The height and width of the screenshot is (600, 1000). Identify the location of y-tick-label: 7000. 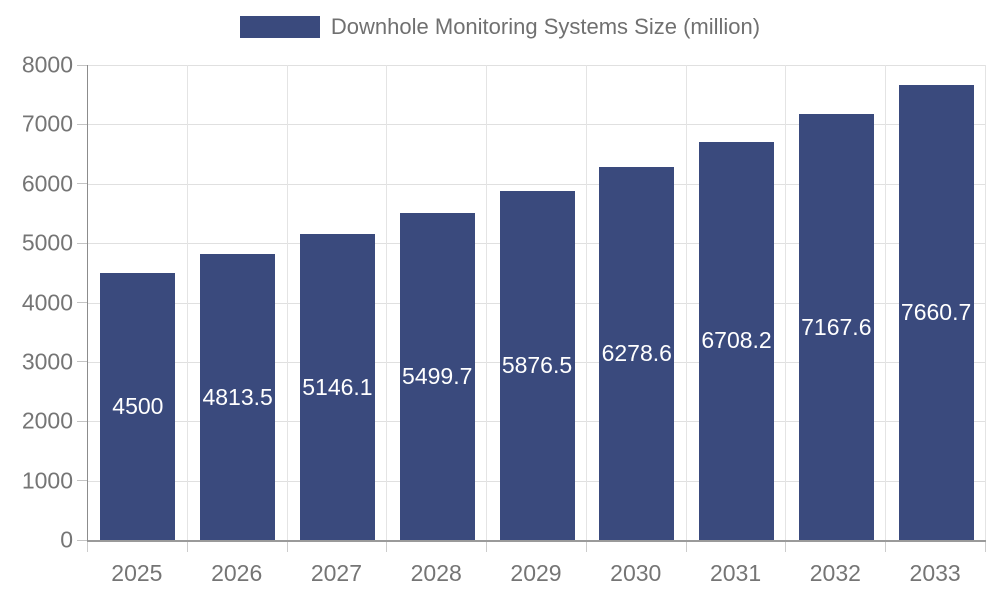
(47, 123).